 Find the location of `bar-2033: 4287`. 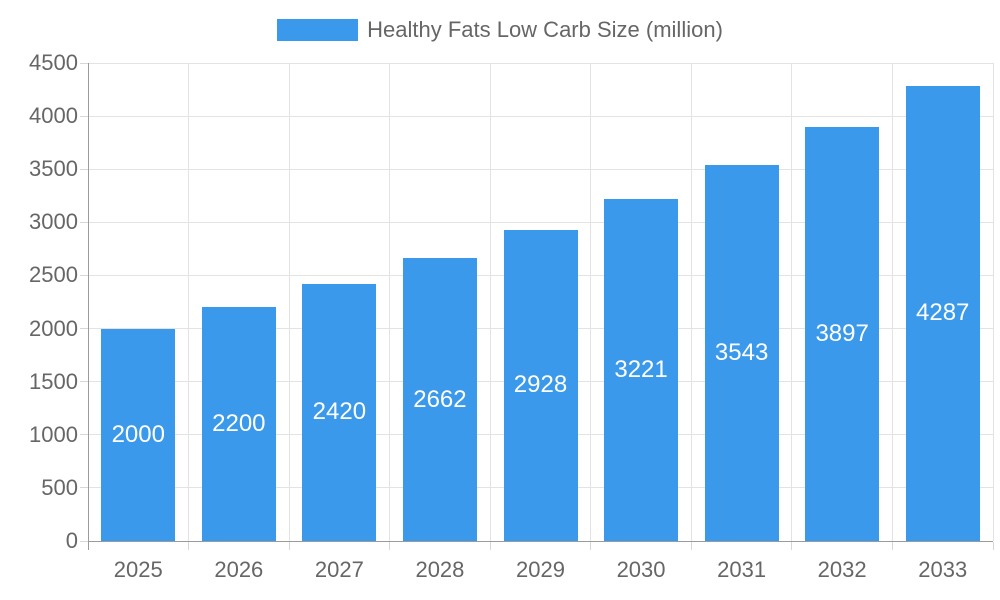

bar-2033: 4287 is located at coordinates (942, 313).